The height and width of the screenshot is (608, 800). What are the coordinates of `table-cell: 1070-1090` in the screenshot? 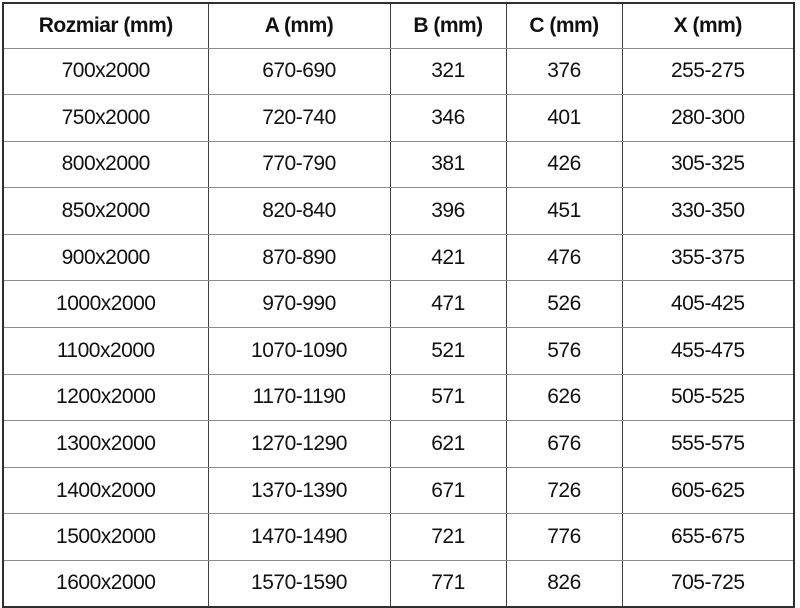 It's located at (299, 351).